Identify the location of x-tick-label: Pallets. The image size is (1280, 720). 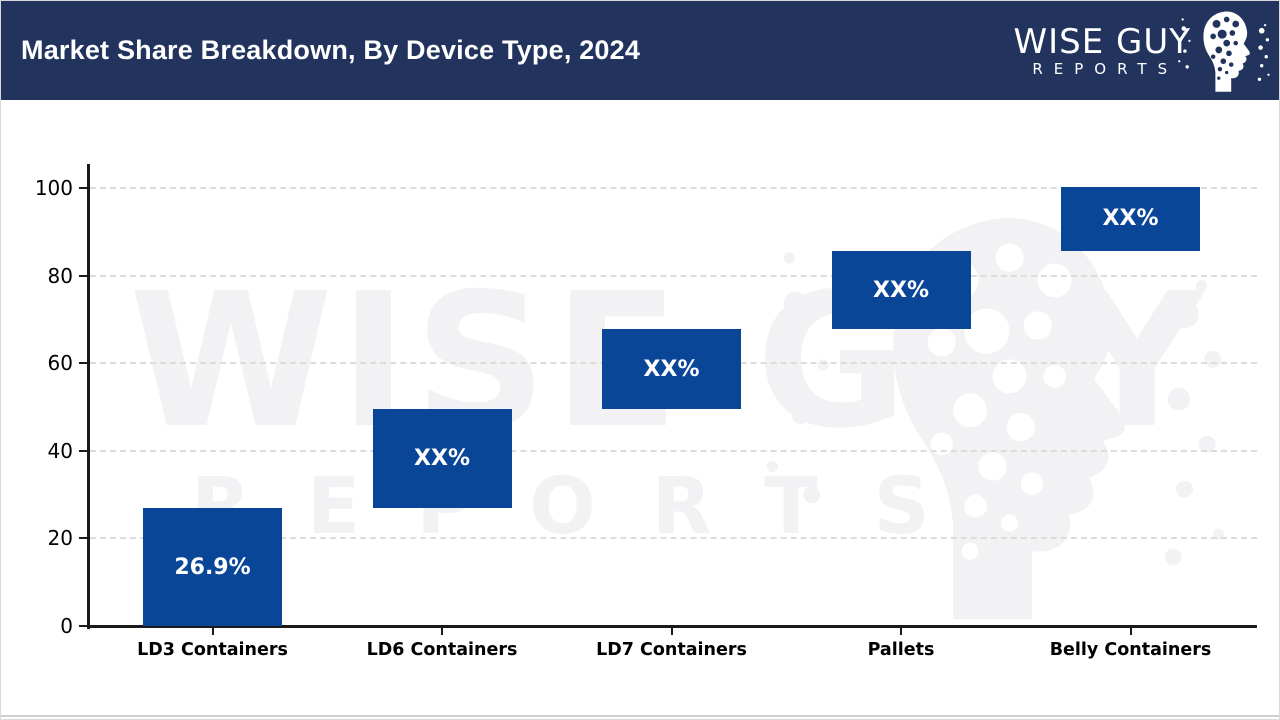
(901, 650).